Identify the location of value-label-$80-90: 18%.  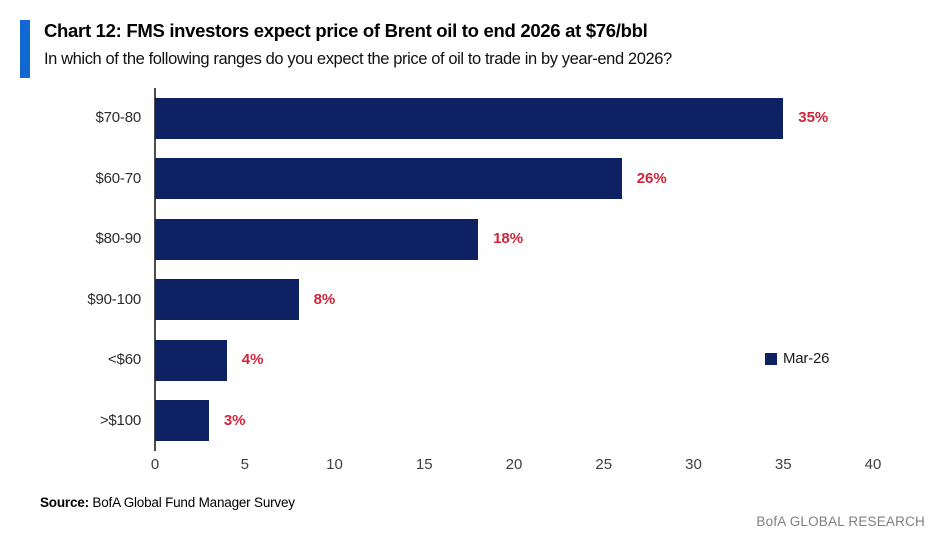
(508, 239).